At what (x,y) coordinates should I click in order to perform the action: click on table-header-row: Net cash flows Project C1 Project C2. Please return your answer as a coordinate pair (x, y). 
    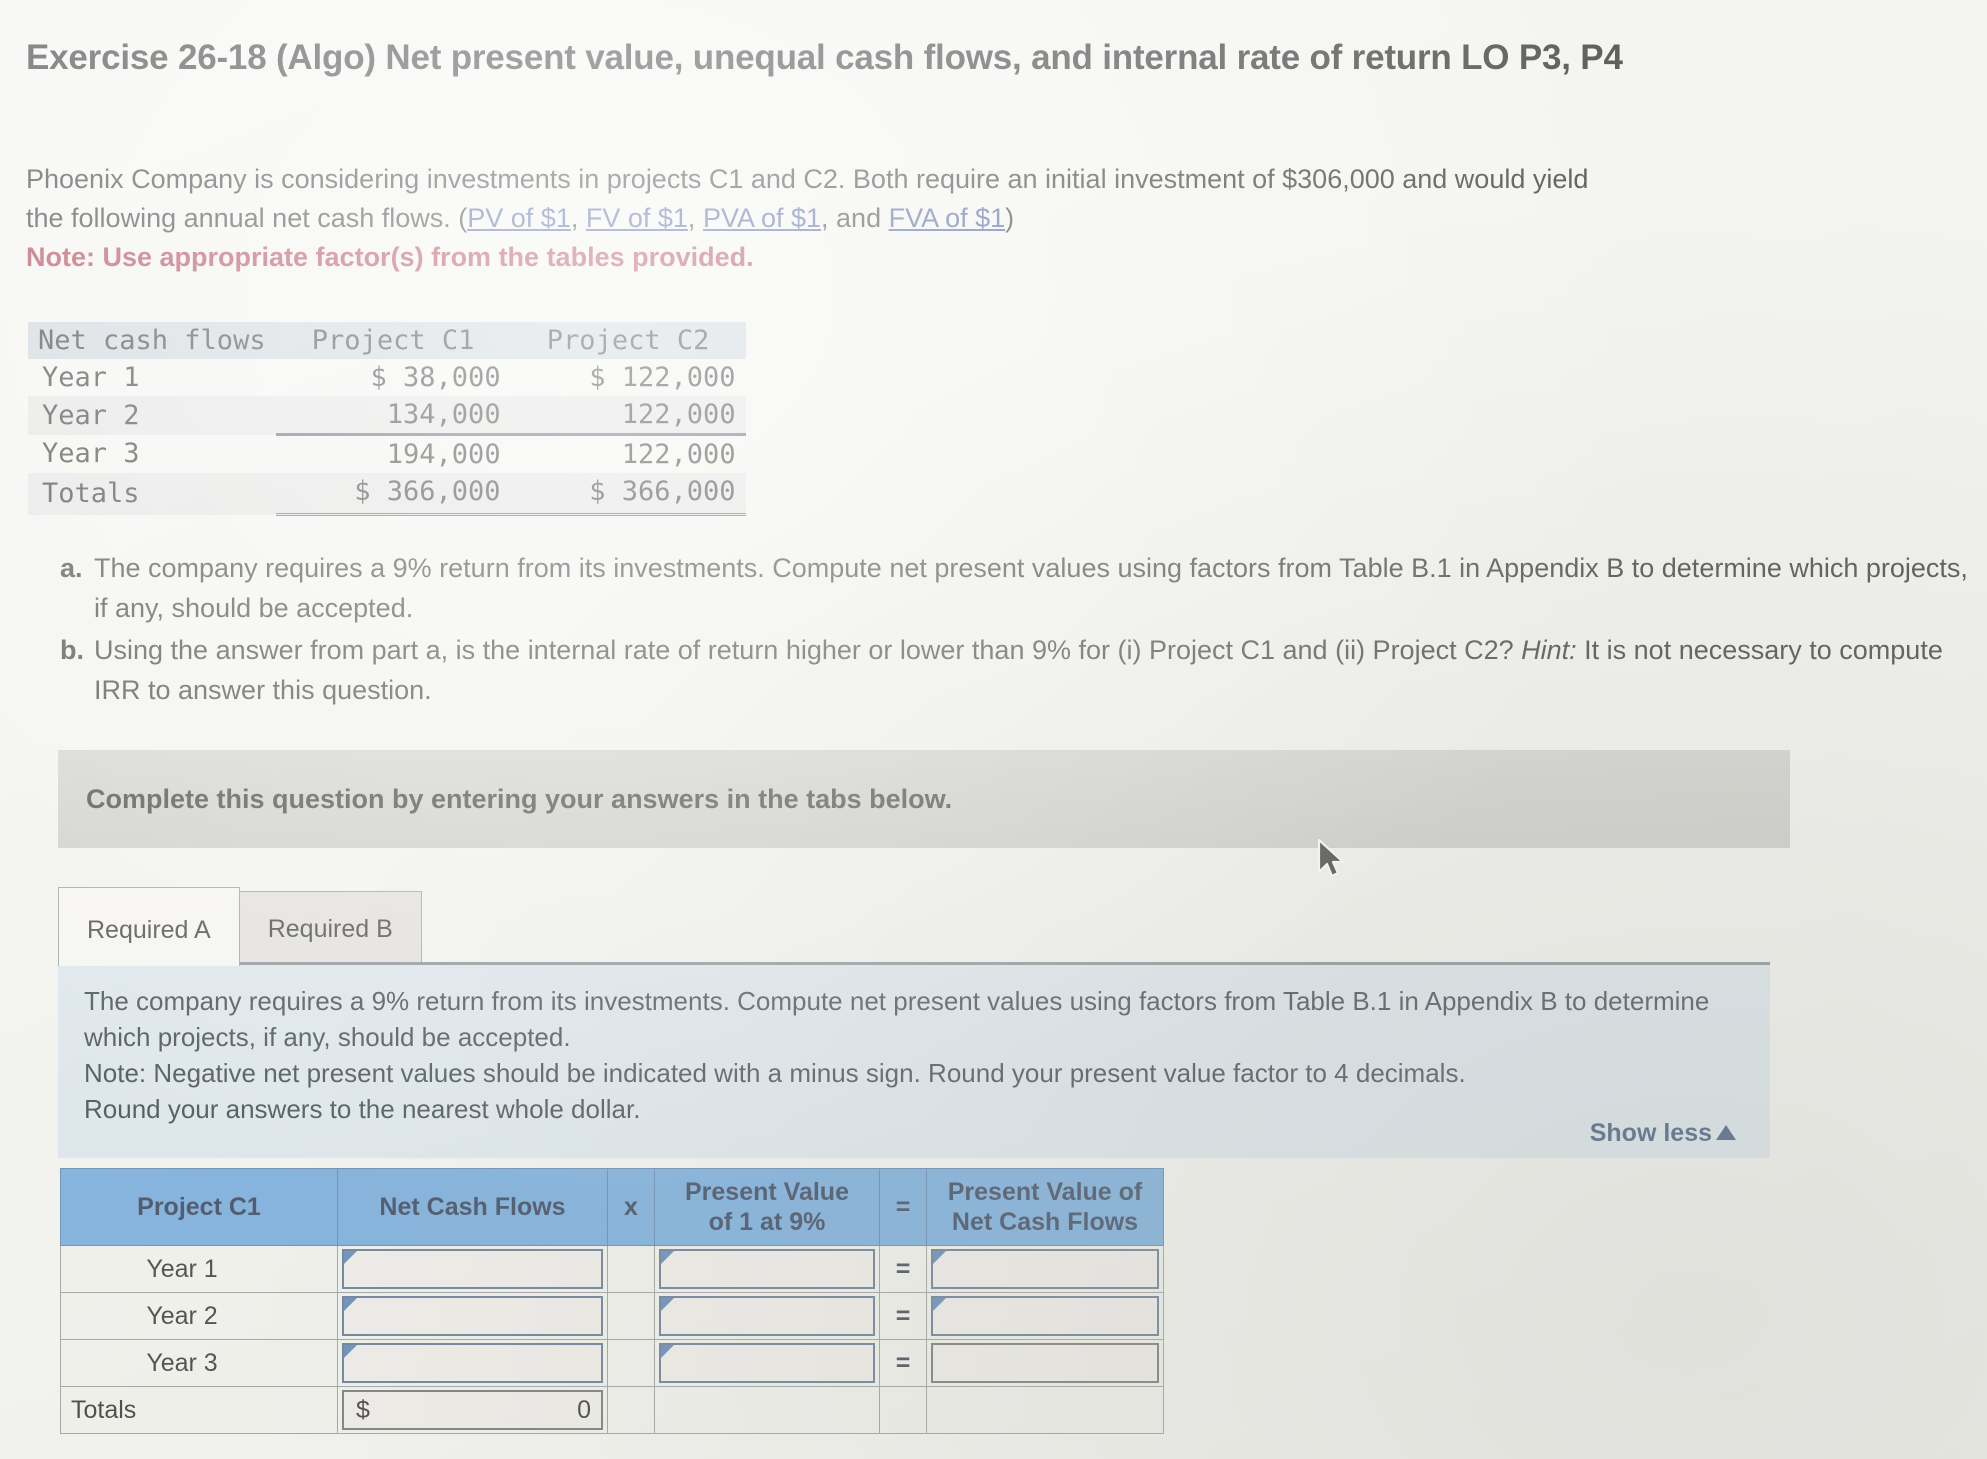
    Looking at the image, I should click on (387, 340).